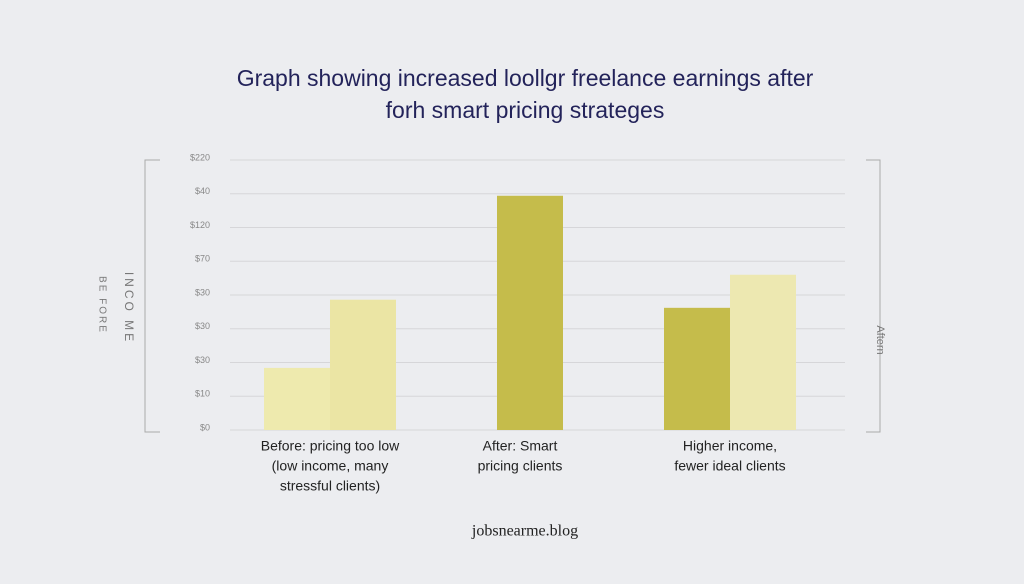  Describe the element at coordinates (202, 191) in the screenshot. I see `y-tick-label: $40` at that location.